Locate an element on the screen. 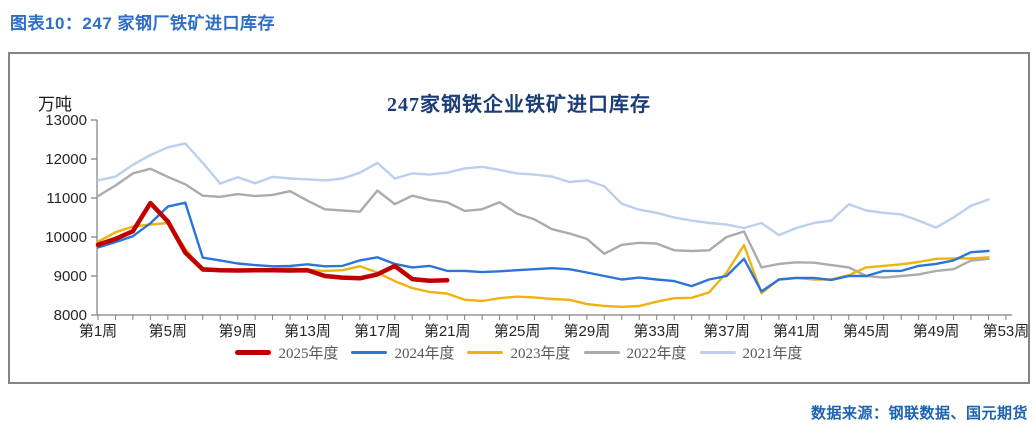 The height and width of the screenshot is (434, 1036). y-tick-label: 11000 is located at coordinates (66, 198).